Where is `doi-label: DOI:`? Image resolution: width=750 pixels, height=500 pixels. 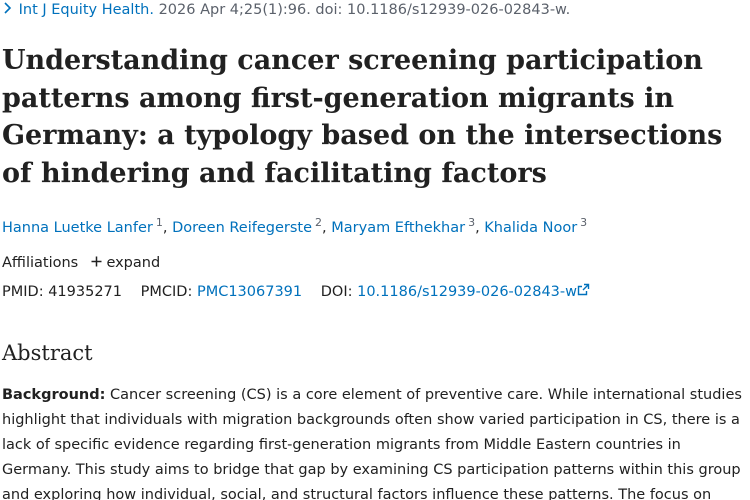 doi-label: DOI: is located at coordinates (336, 292).